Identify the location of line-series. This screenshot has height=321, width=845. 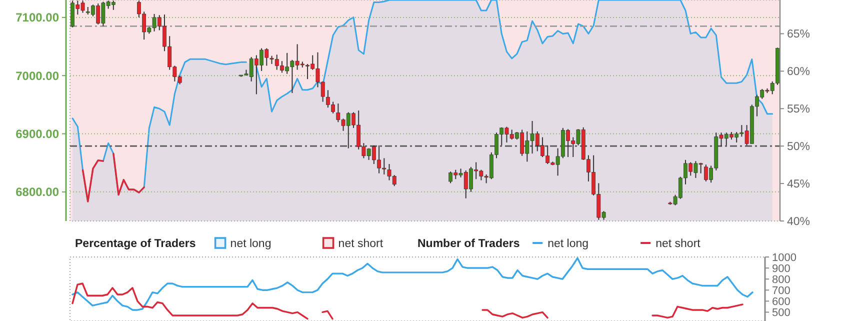
(413, 284).